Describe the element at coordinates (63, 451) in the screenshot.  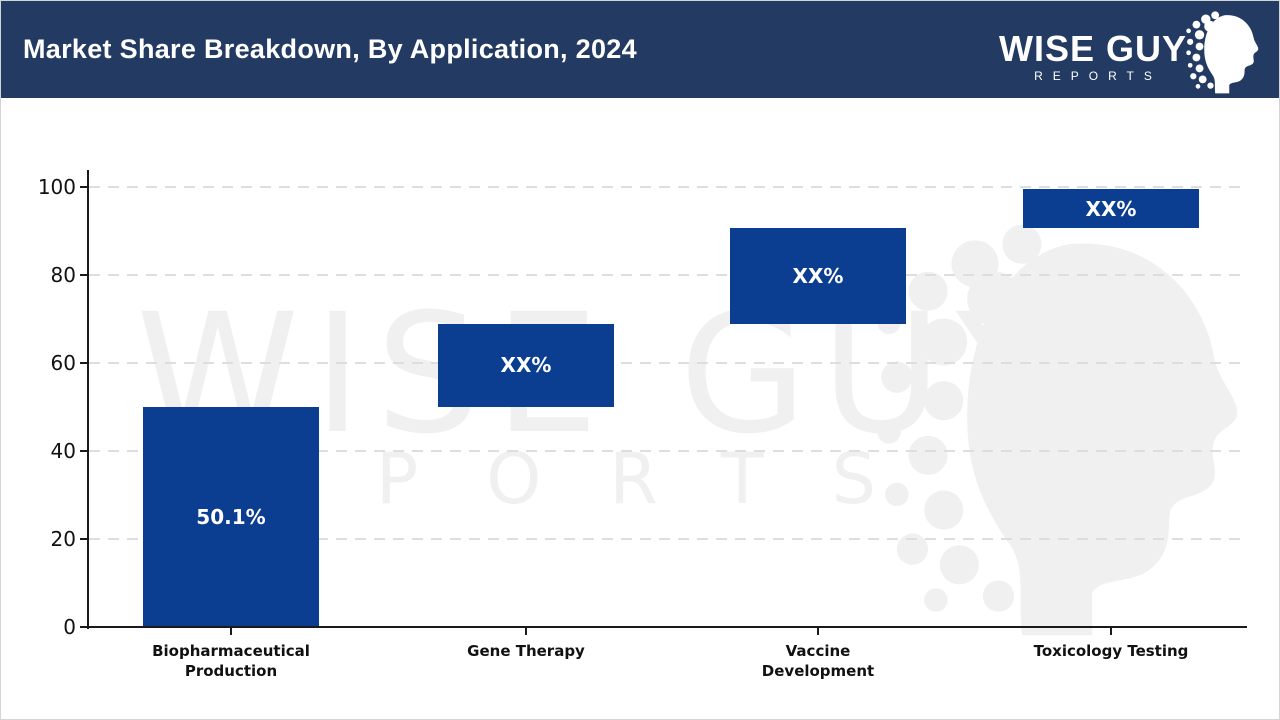
I see `y-tick-label: 40` at that location.